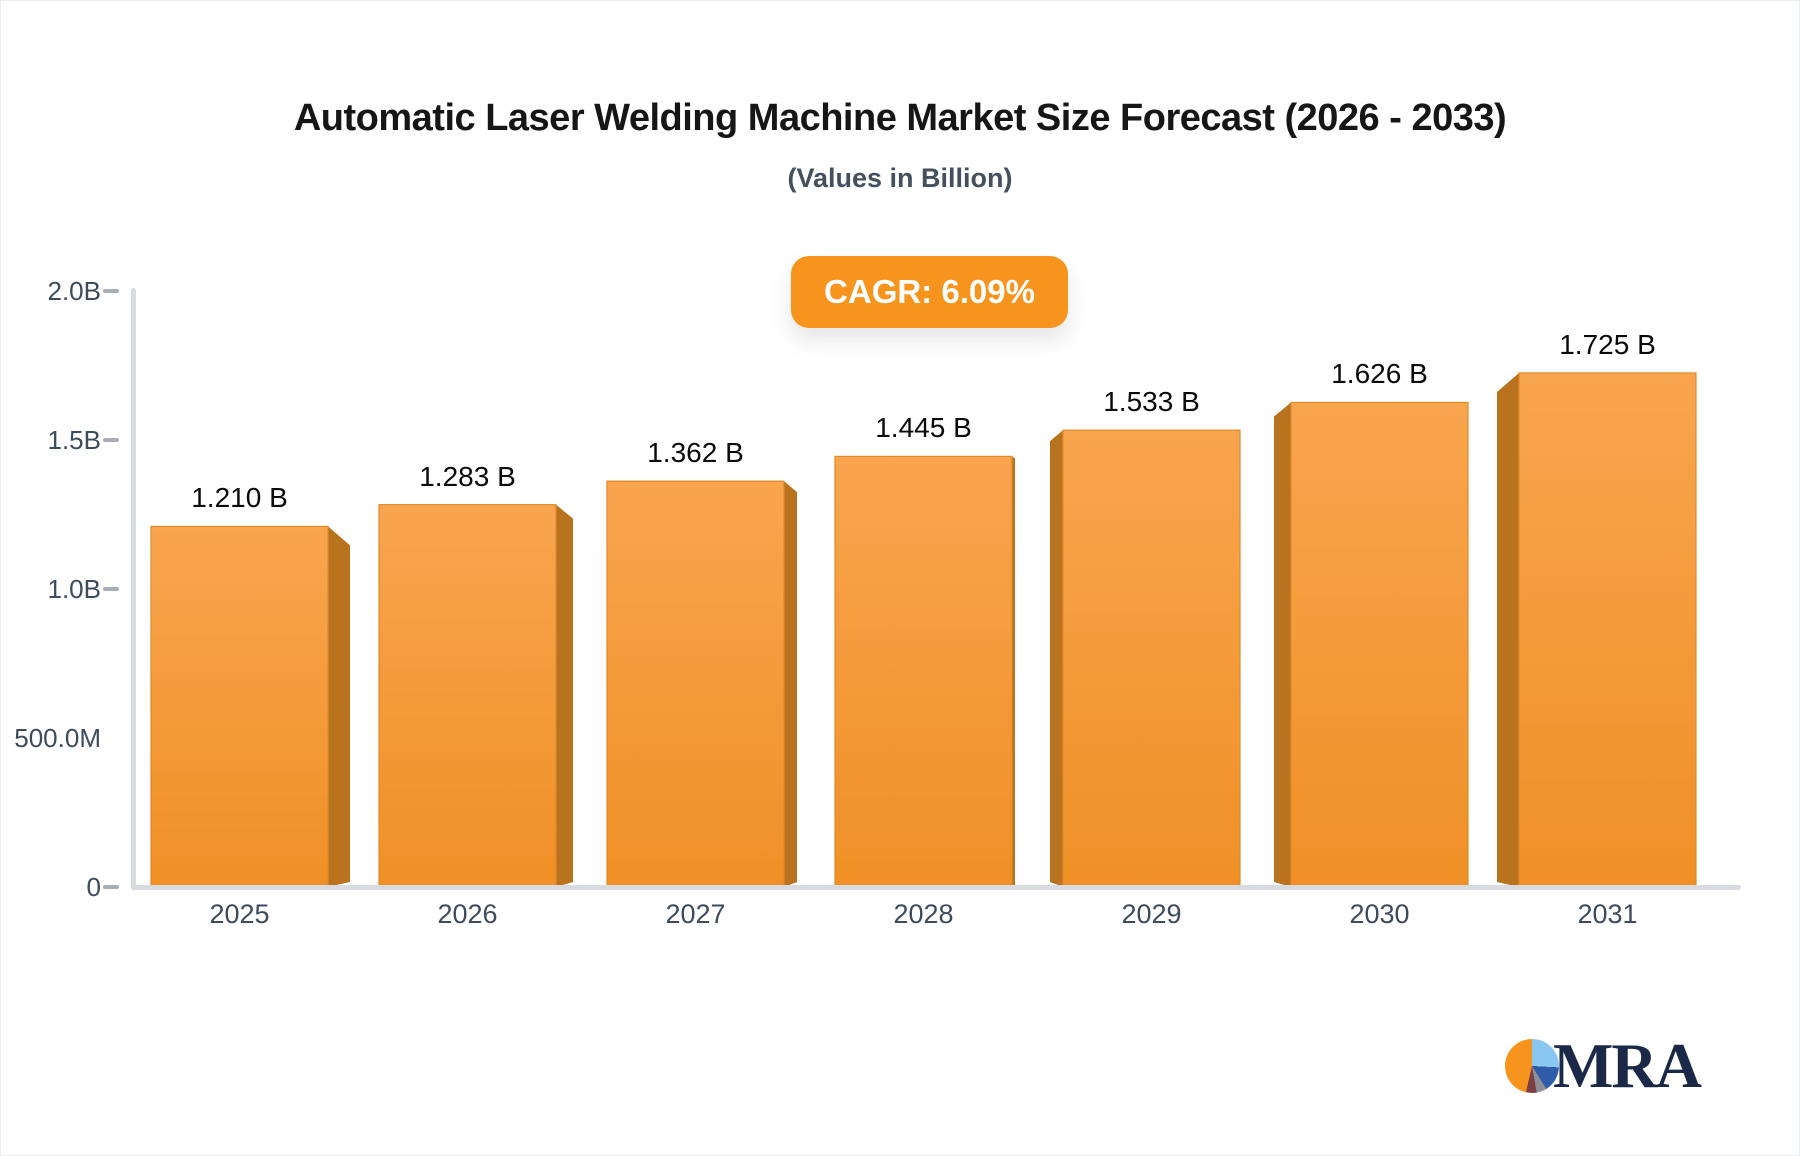  Describe the element at coordinates (239, 498) in the screenshot. I see `bar-value-label: 1.210 B` at that location.